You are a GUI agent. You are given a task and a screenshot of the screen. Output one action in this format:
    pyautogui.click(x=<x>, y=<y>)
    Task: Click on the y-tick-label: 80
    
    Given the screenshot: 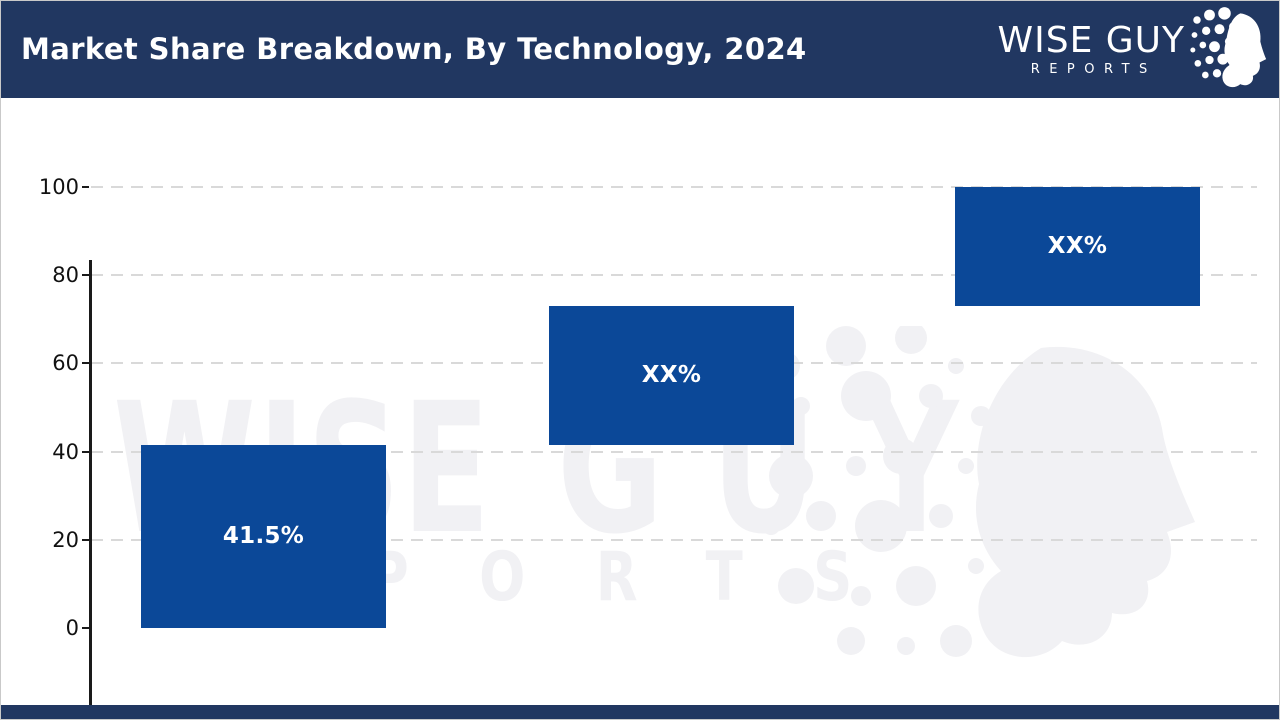 What is the action you would take?
    pyautogui.click(x=65, y=275)
    